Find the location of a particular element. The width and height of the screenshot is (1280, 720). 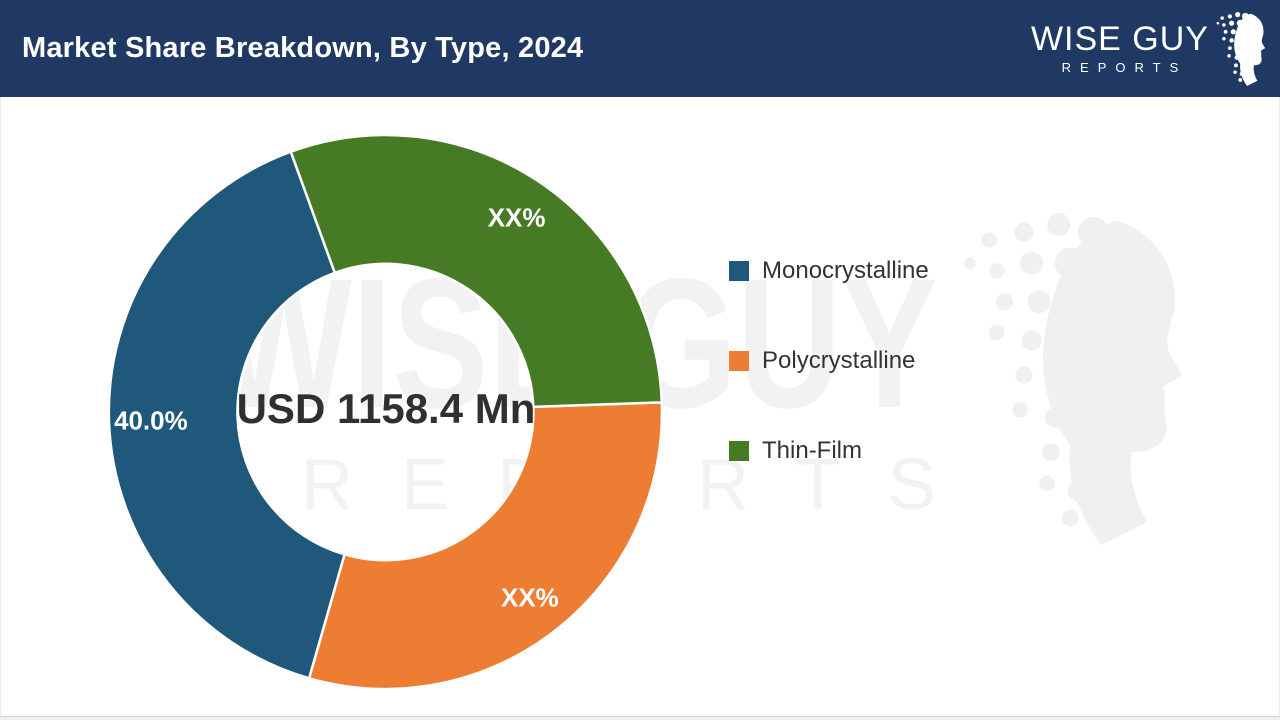

legend-swatch-polycrystalline is located at coordinates (739, 361).